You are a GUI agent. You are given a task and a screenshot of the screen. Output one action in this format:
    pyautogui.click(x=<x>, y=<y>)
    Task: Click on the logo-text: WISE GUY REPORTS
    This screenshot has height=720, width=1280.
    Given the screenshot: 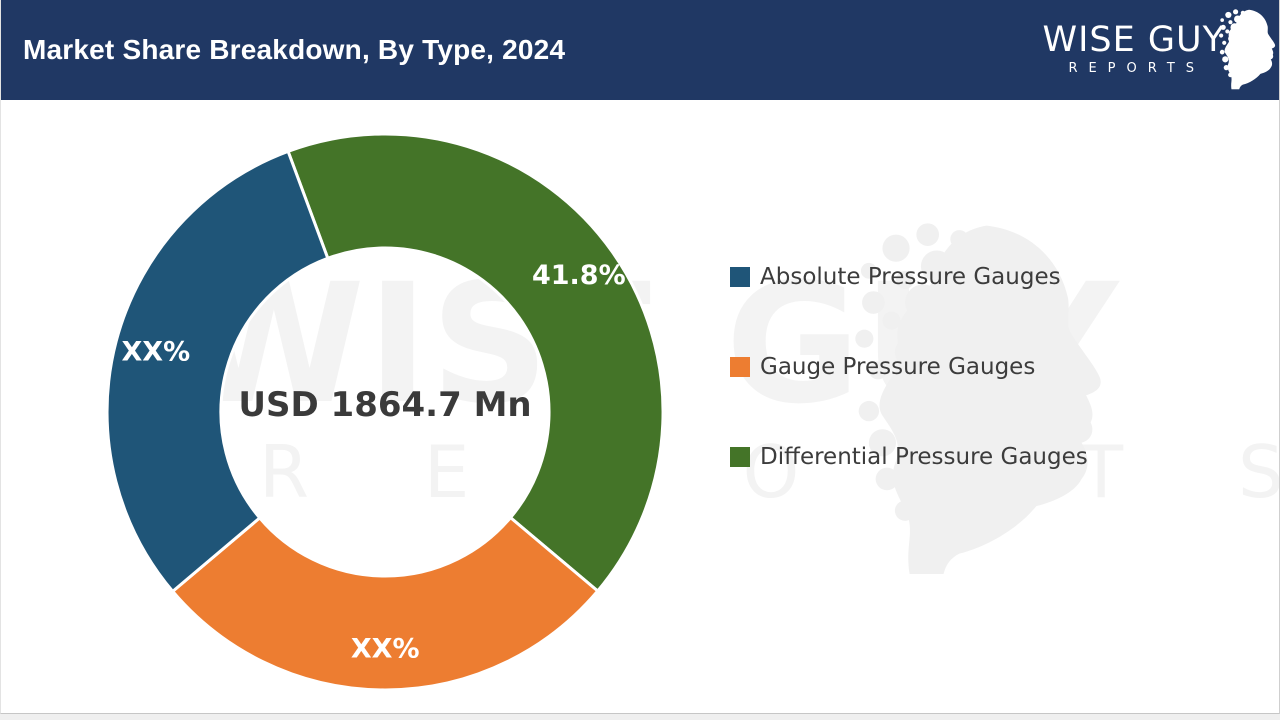 What is the action you would take?
    pyautogui.click(x=1133, y=48)
    